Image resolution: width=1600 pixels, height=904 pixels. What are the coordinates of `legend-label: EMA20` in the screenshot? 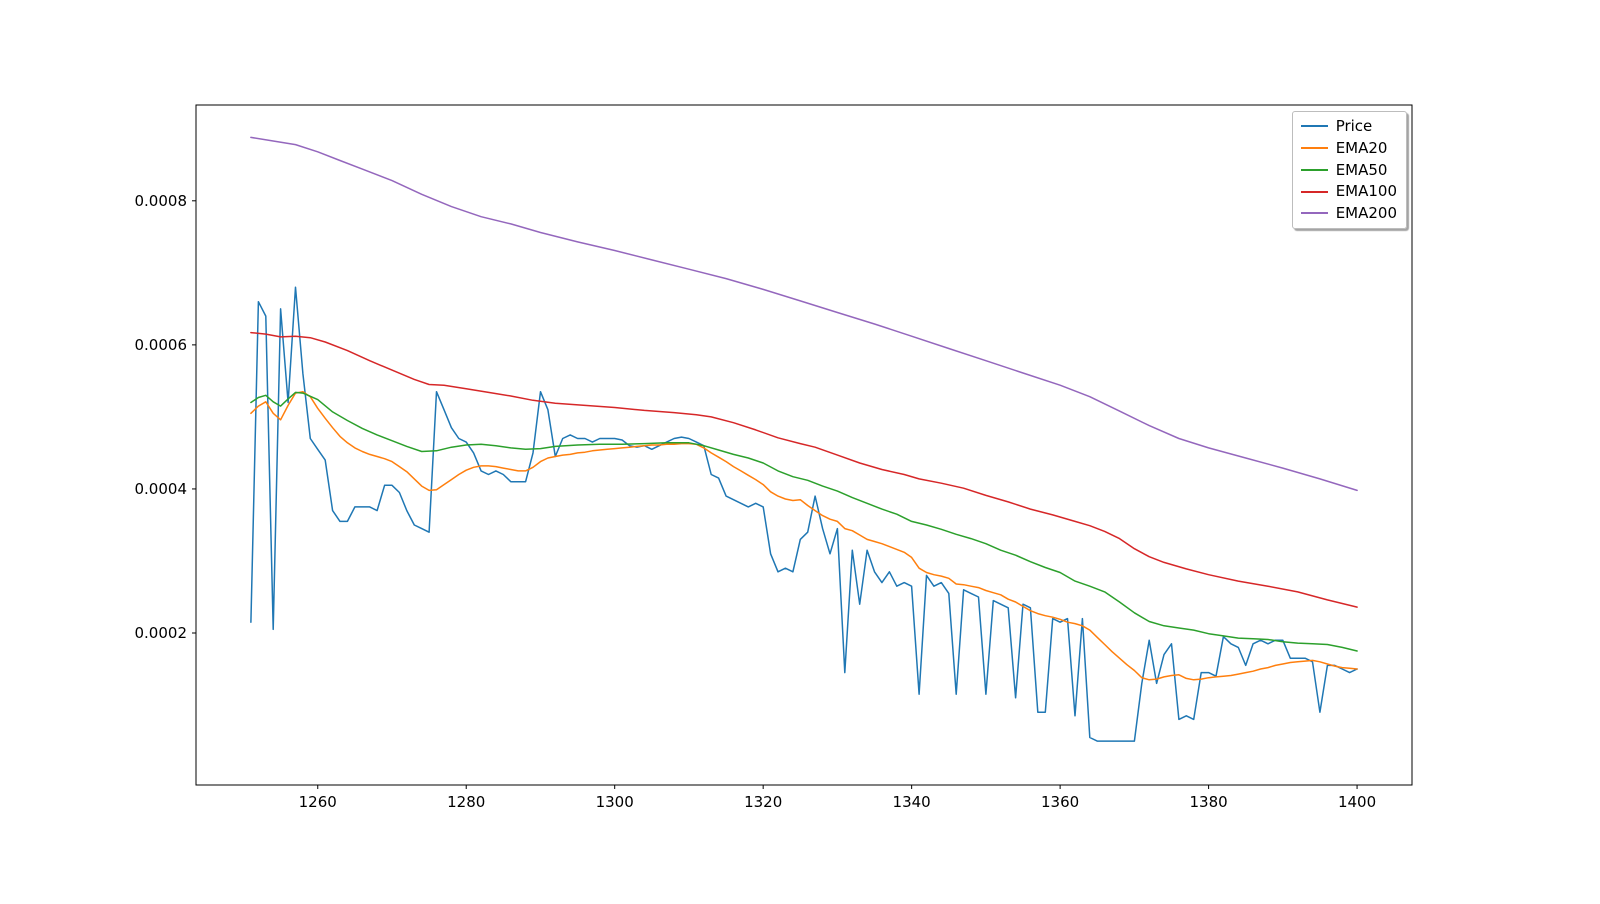 It's located at (1361, 147).